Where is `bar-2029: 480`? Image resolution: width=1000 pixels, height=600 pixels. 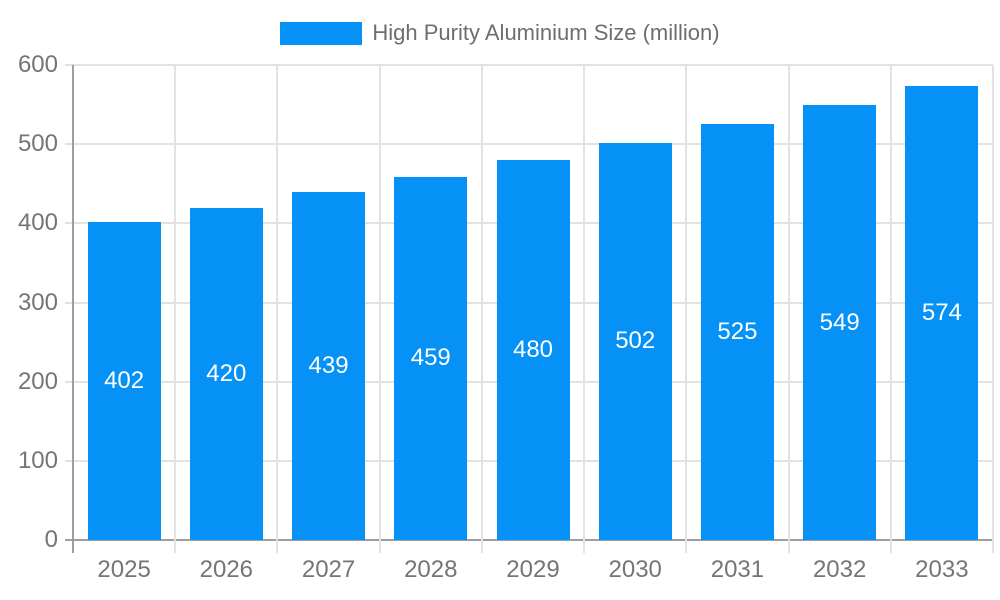
bar-2029: 480 is located at coordinates (533, 350).